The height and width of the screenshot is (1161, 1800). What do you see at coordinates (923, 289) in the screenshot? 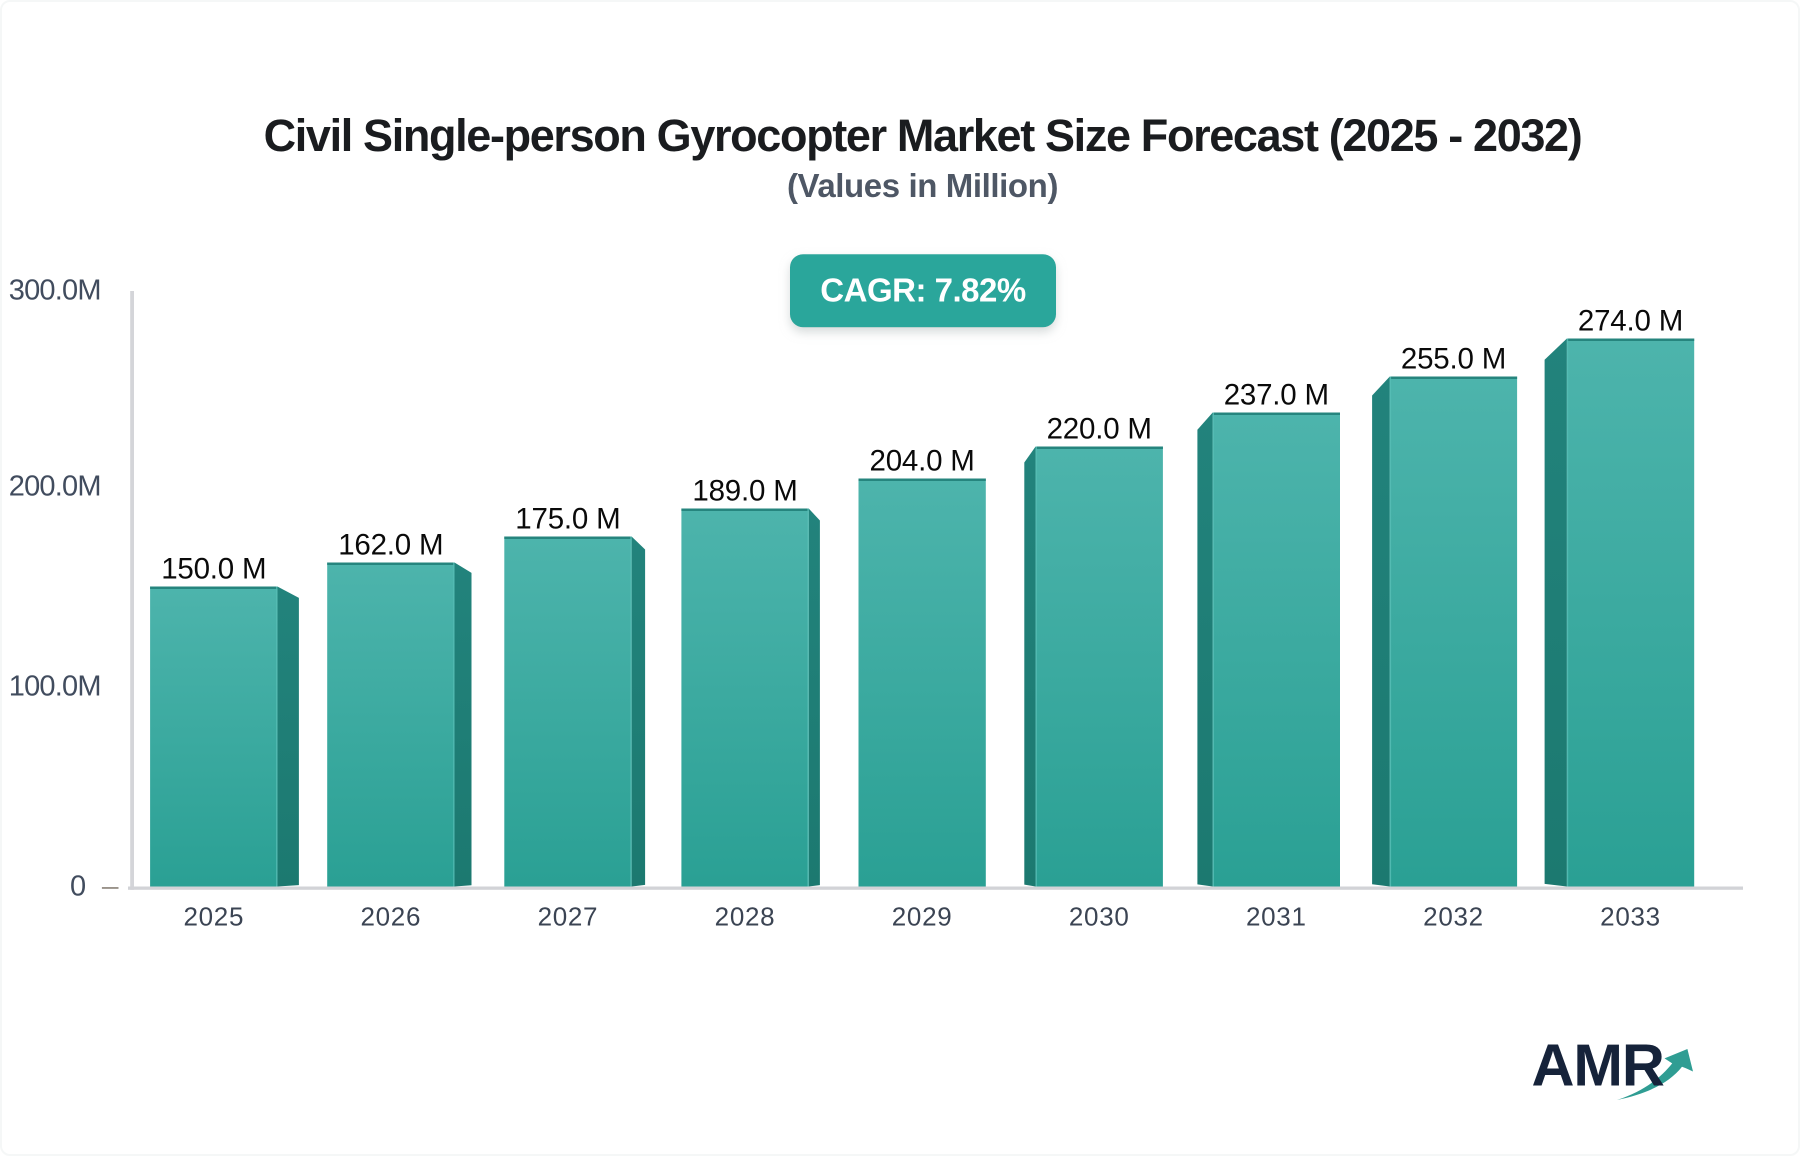
I see `svg-text: CAGR: 7.82%` at bounding box center [923, 289].